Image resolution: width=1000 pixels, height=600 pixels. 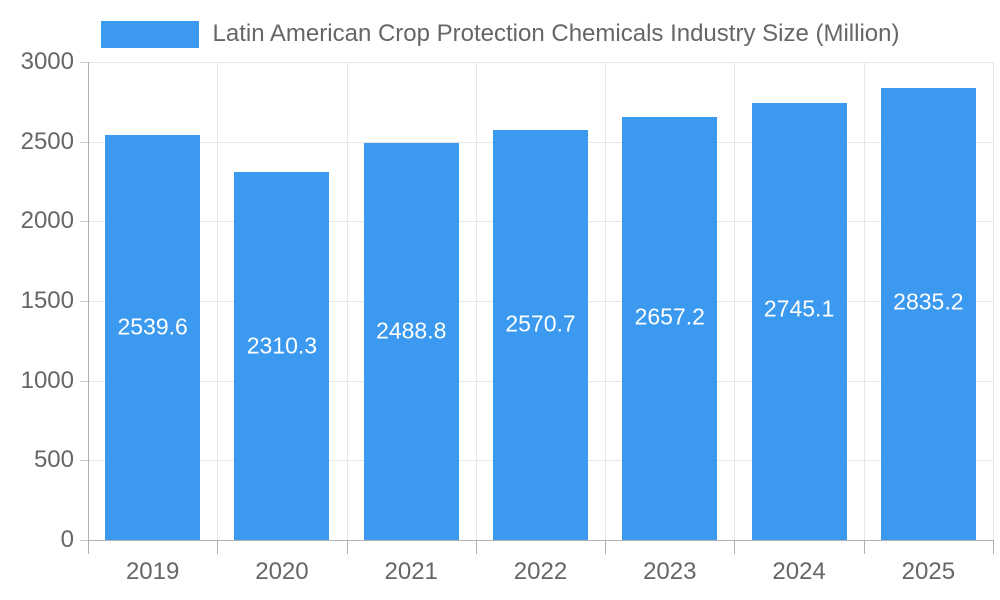 What do you see at coordinates (67, 539) in the screenshot?
I see `y-axis-tick-label: 0` at bounding box center [67, 539].